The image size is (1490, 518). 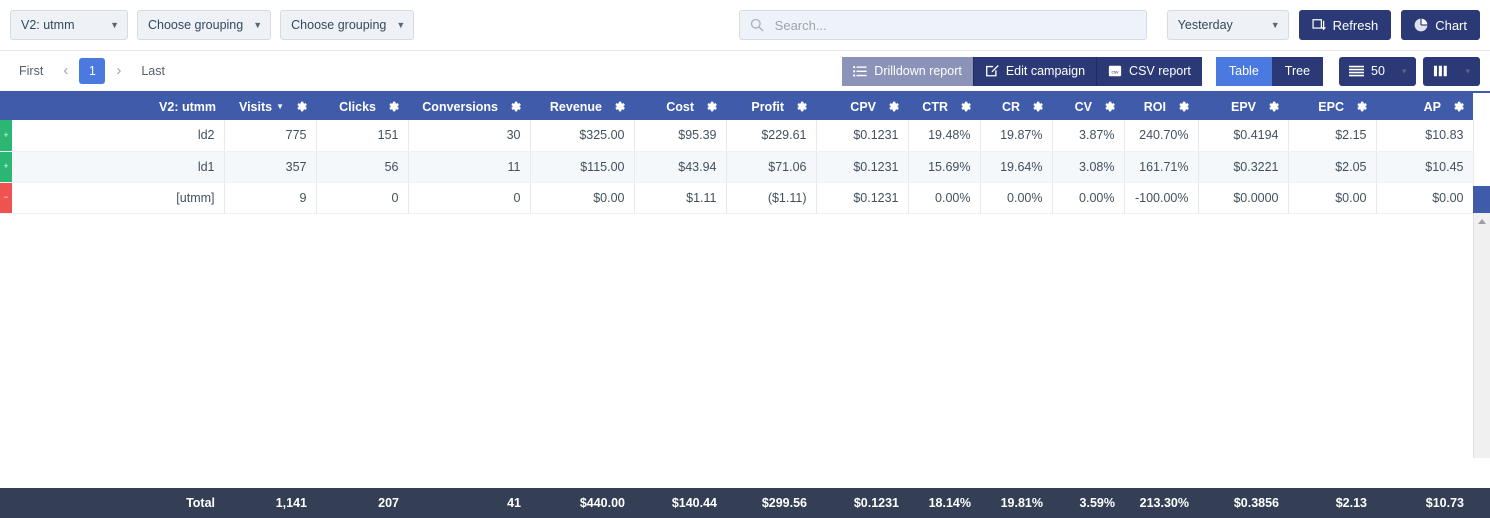 What do you see at coordinates (347, 25) in the screenshot?
I see `grouping-select-3: Choose grouping ▼` at bounding box center [347, 25].